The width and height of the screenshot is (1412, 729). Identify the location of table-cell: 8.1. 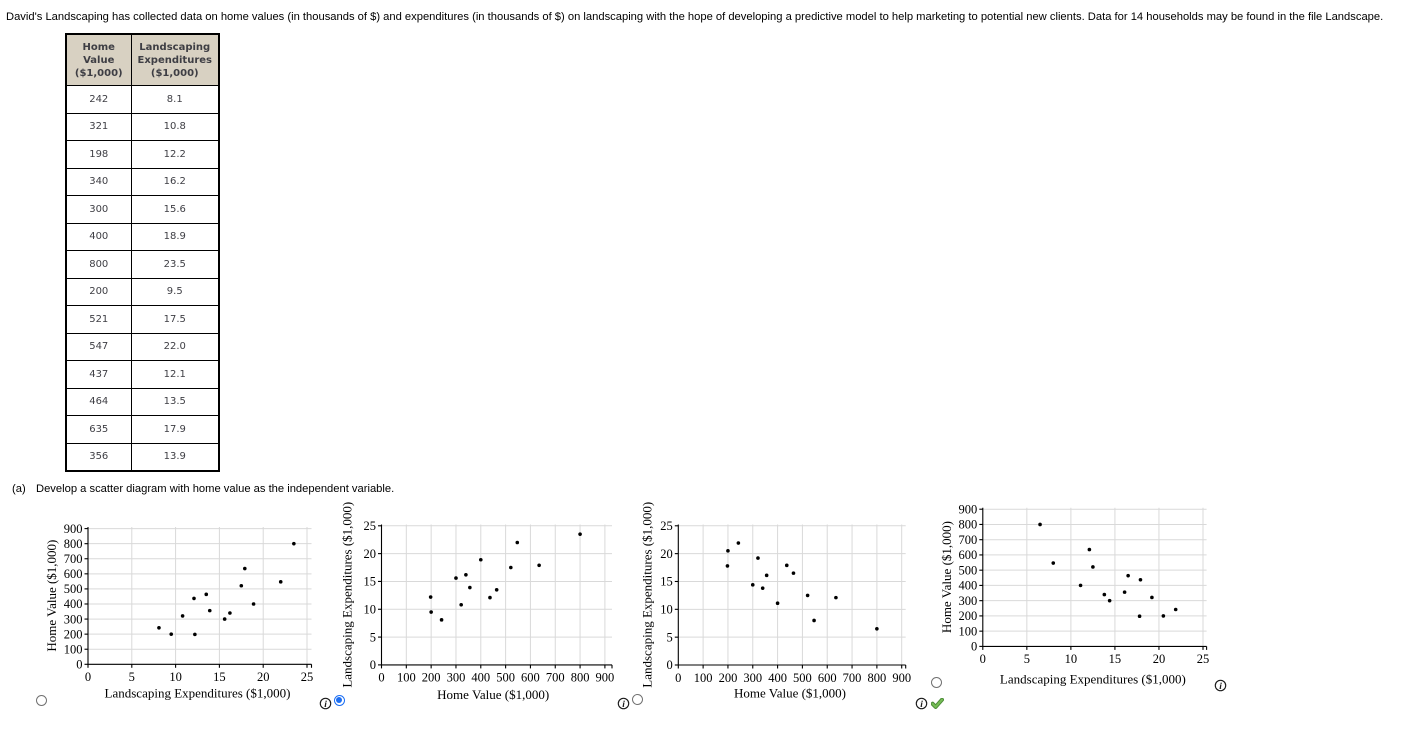
(175, 99).